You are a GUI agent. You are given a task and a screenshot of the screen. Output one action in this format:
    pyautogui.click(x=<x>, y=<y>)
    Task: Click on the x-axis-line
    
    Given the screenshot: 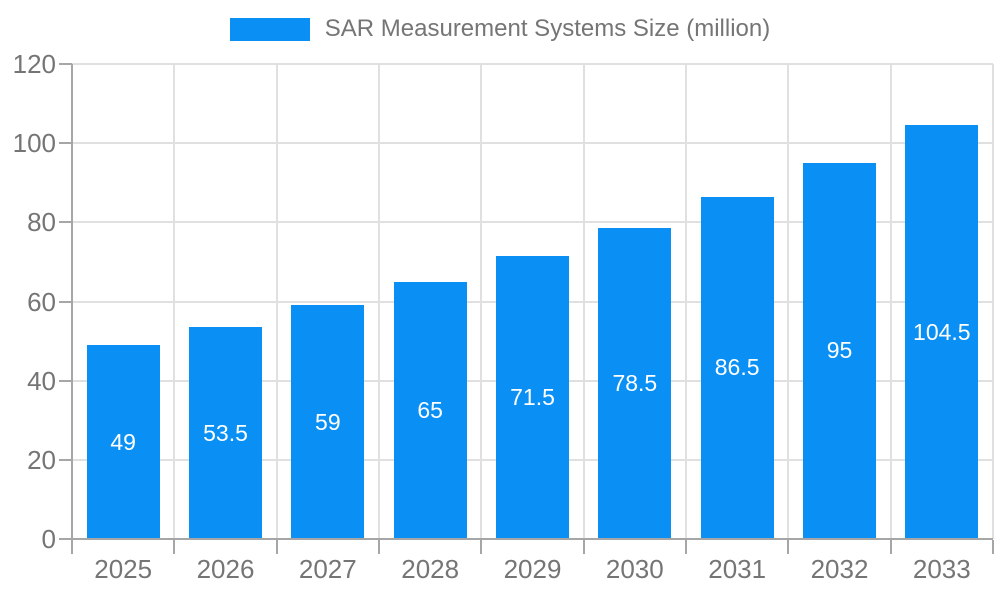 What is the action you would take?
    pyautogui.click(x=532, y=539)
    